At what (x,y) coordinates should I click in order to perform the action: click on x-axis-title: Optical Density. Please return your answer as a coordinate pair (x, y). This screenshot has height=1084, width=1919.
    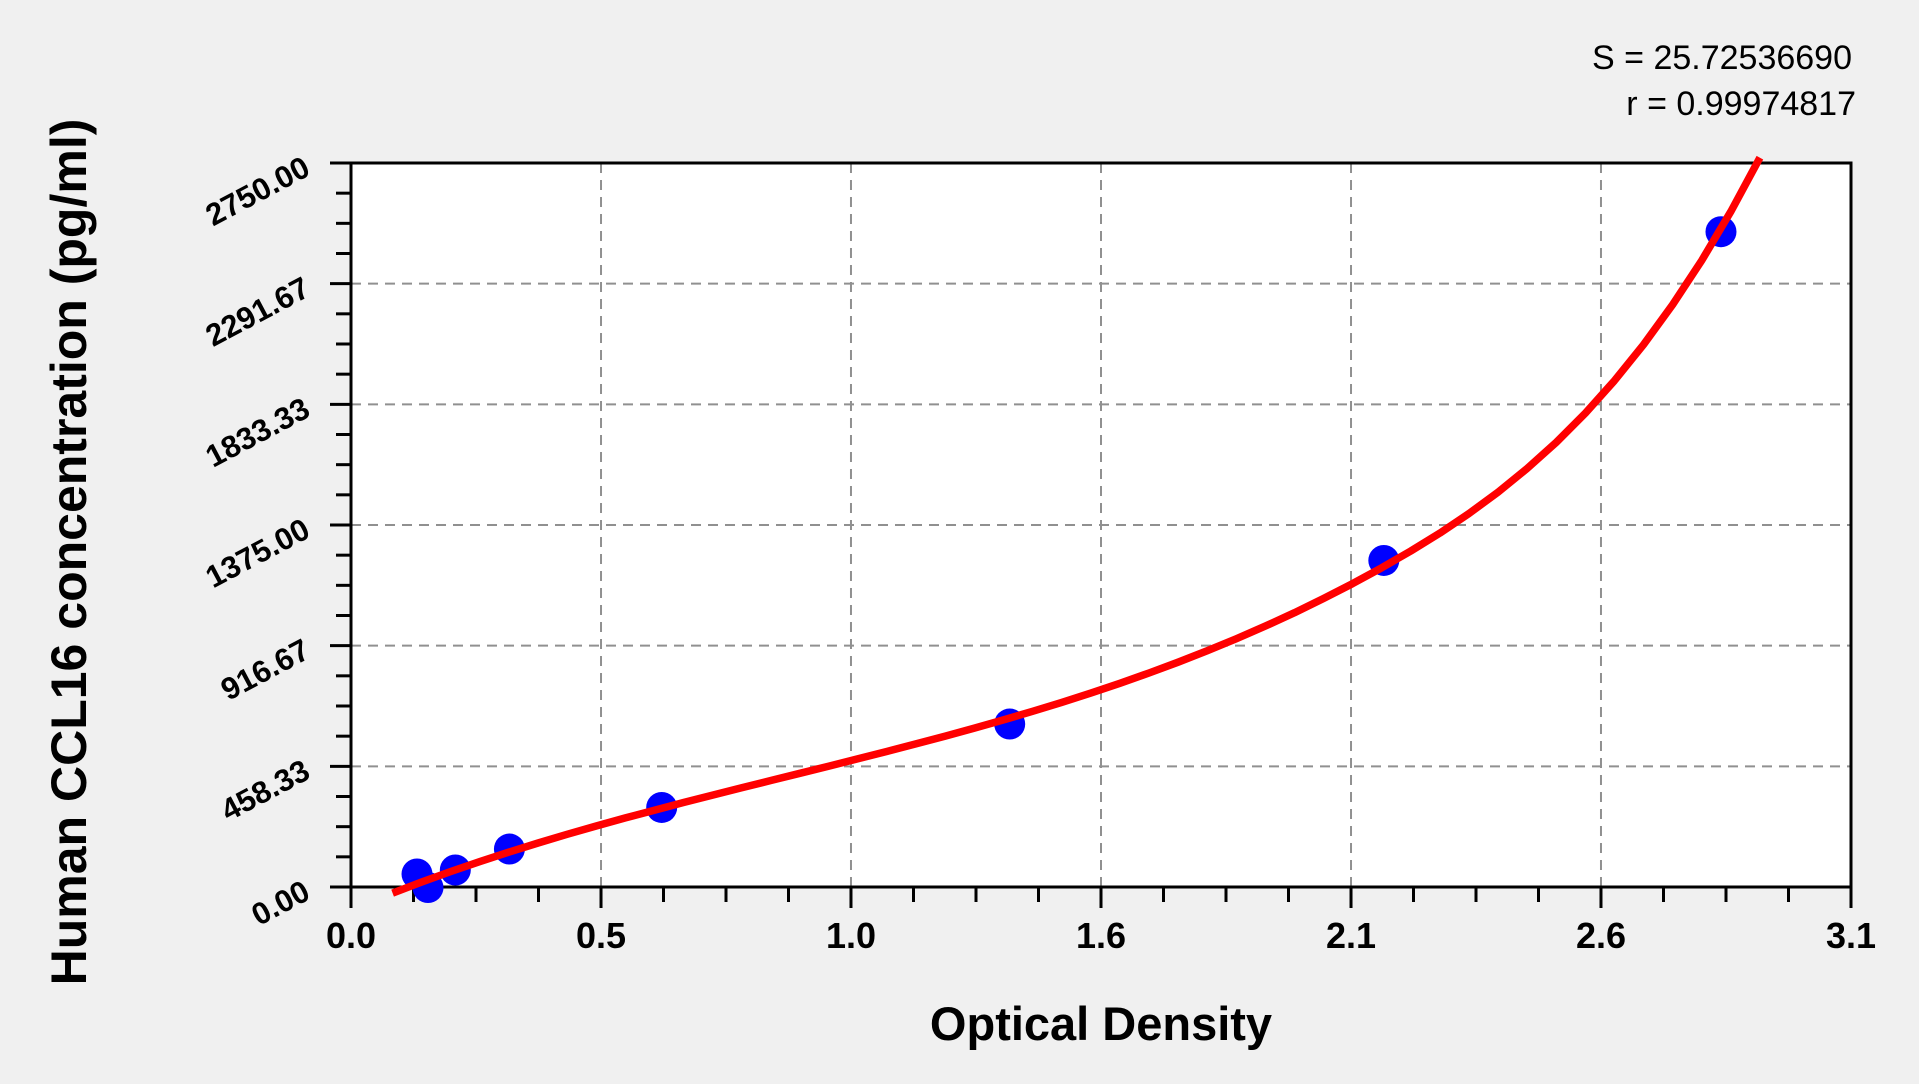
    Looking at the image, I should click on (1101, 1023).